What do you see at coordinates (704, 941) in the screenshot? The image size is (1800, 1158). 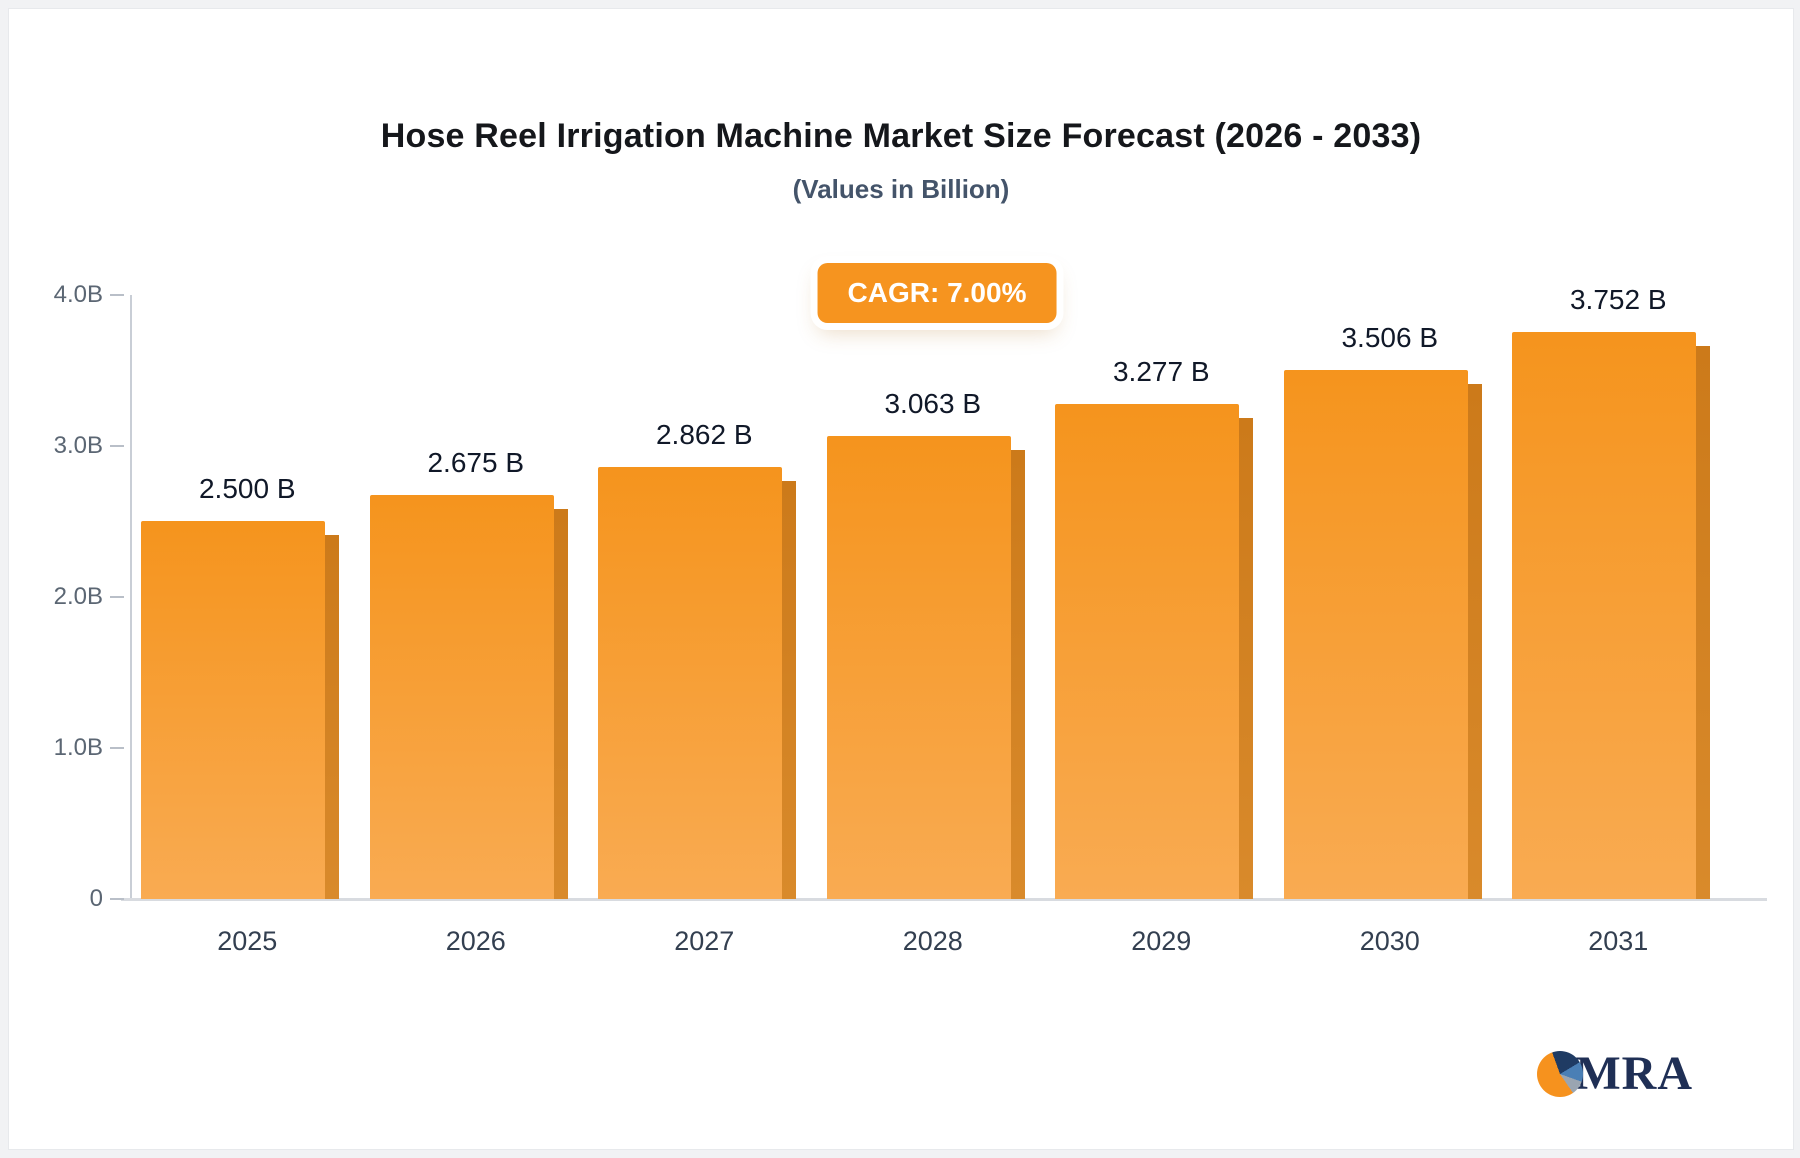 I see `x-axis-label: 2027` at bounding box center [704, 941].